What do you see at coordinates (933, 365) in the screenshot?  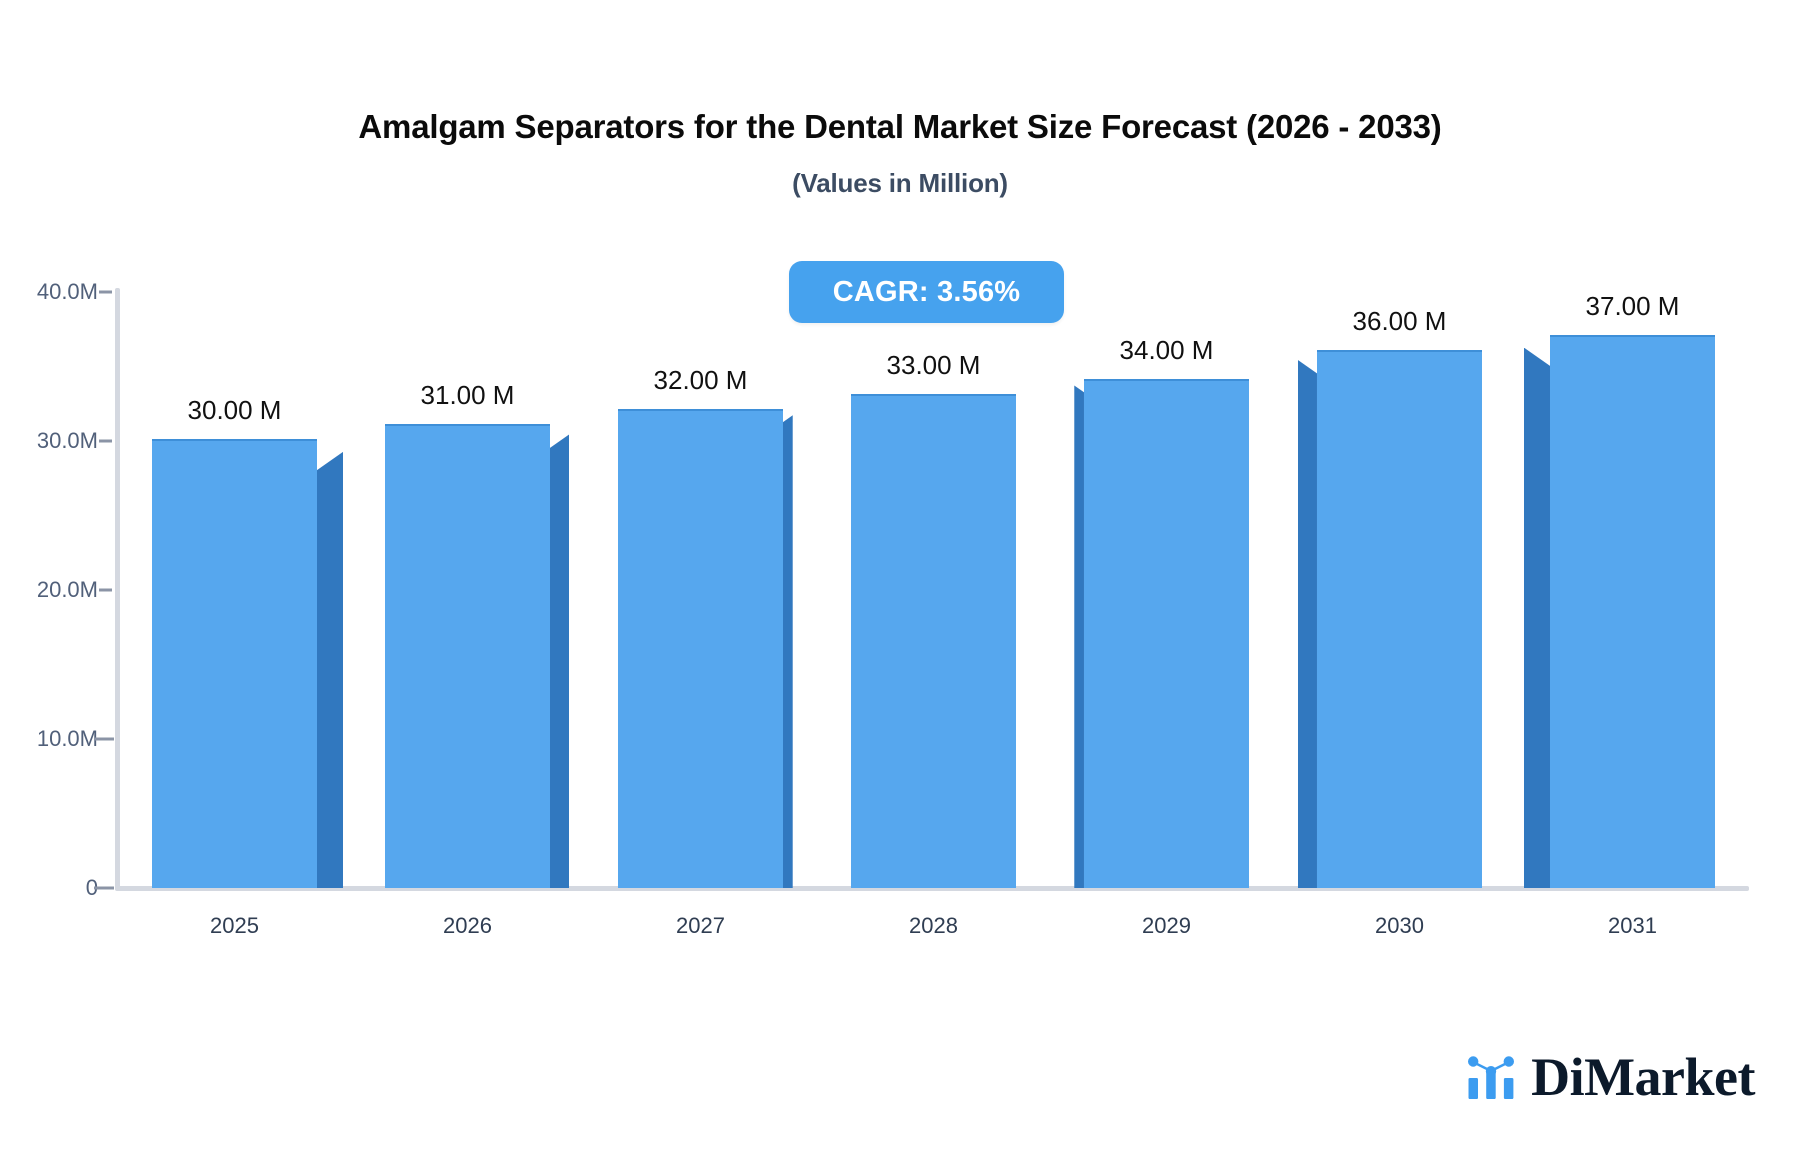 I see `bar-value-label: 33.00 M` at bounding box center [933, 365].